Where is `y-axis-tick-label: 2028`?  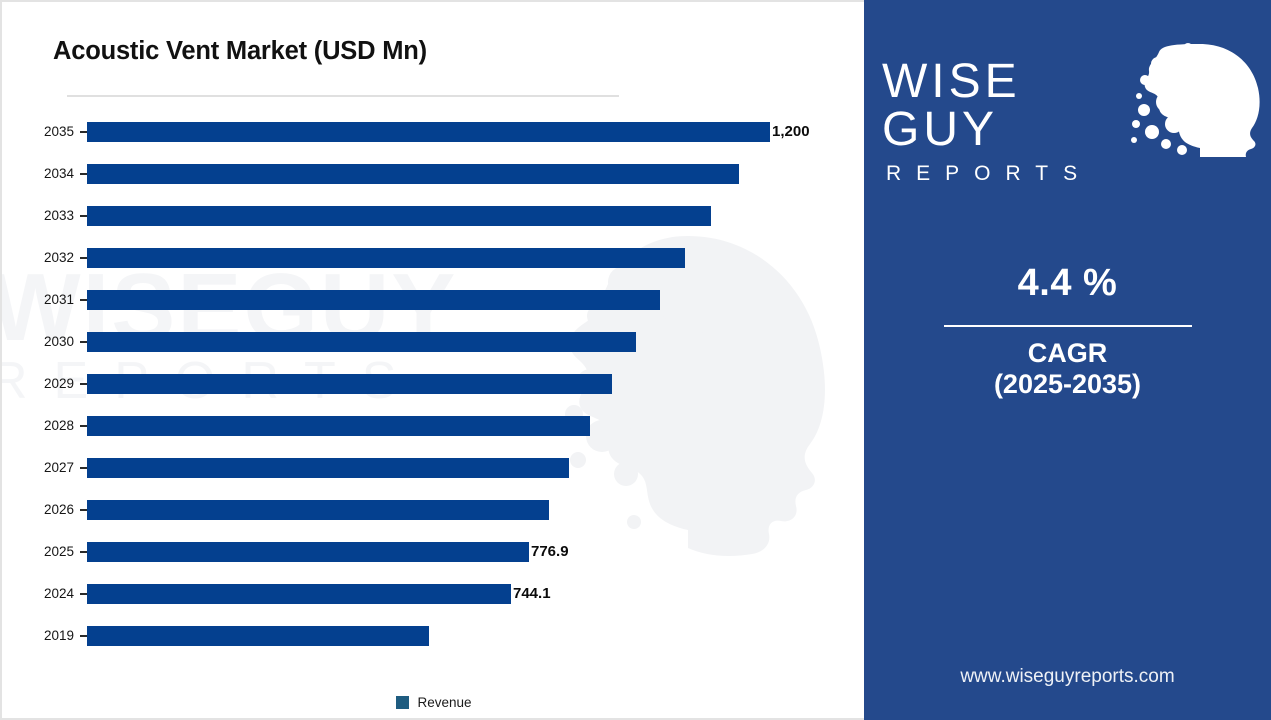
y-axis-tick-label: 2028 is located at coordinates (58, 425).